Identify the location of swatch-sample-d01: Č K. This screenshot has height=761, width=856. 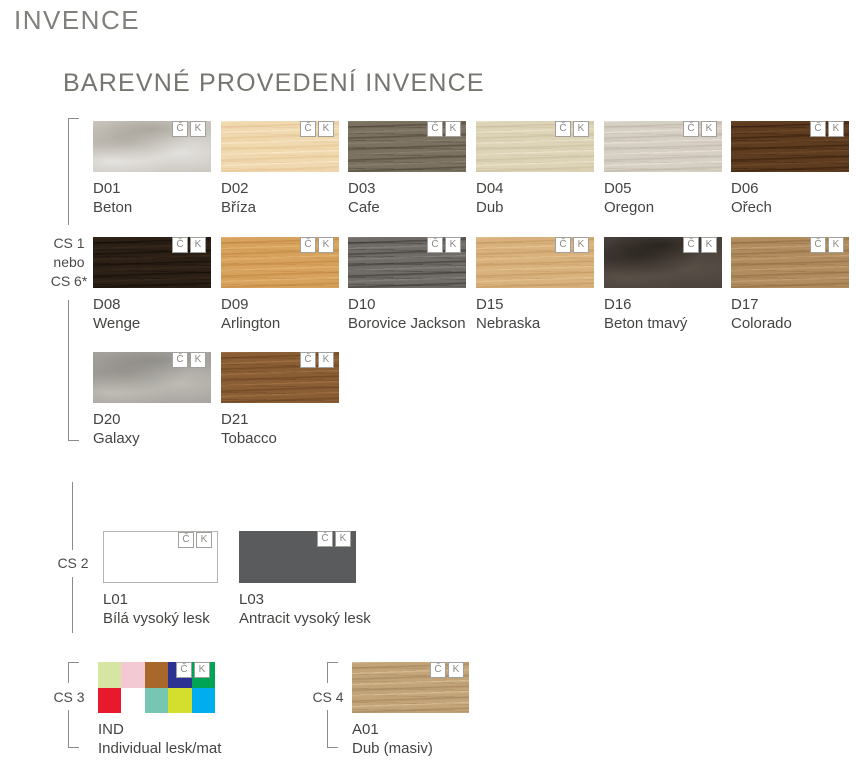
(152, 146).